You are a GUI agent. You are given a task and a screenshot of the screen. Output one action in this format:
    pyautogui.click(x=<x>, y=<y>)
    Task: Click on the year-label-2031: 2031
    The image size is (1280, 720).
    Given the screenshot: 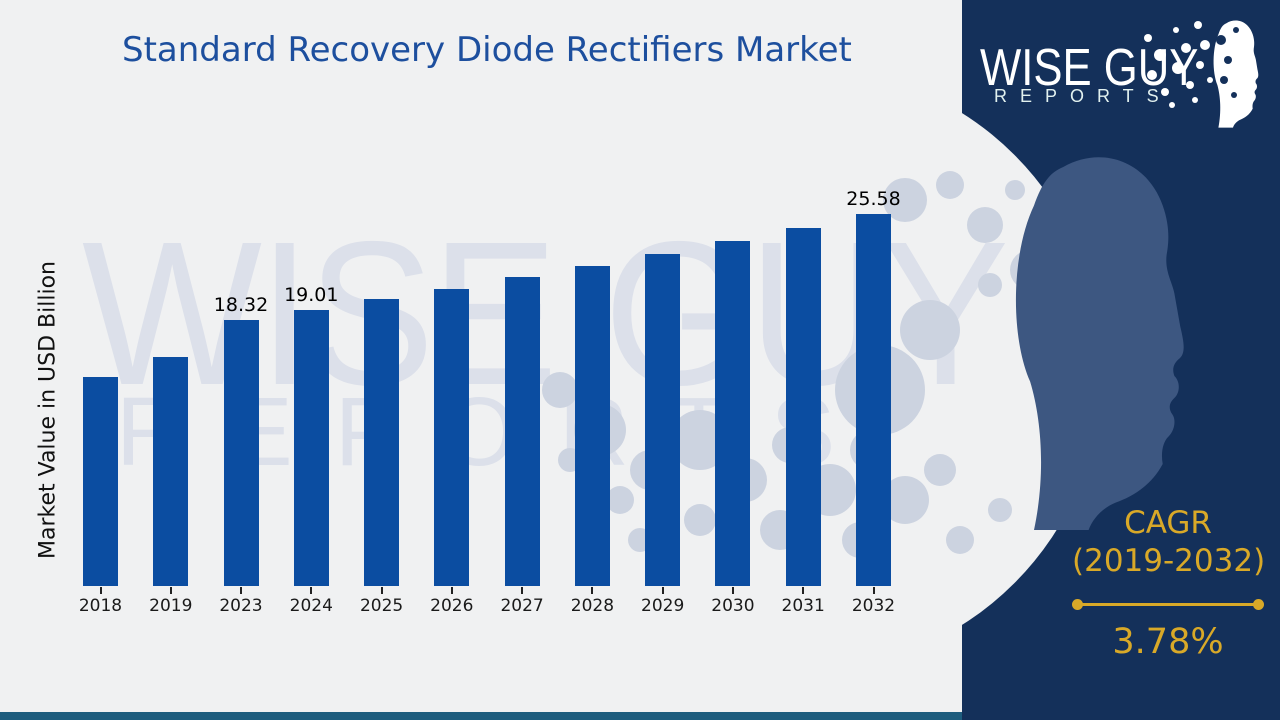 What is the action you would take?
    pyautogui.click(x=803, y=606)
    